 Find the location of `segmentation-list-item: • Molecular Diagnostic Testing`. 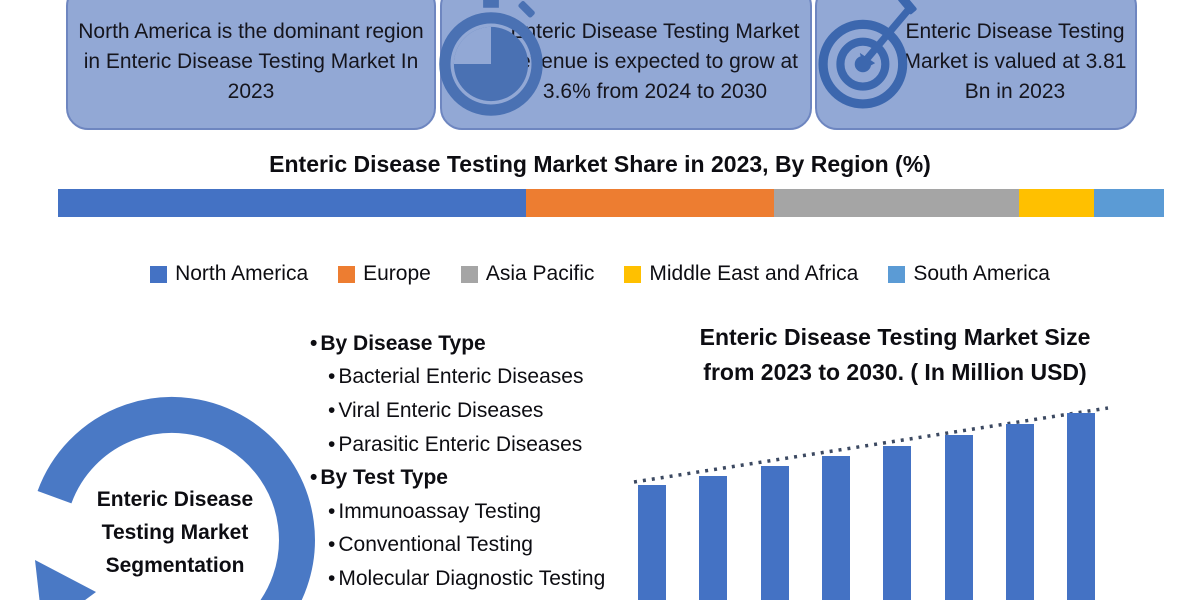

segmentation-list-item: • Molecular Diagnostic Testing is located at coordinates (457, 579).